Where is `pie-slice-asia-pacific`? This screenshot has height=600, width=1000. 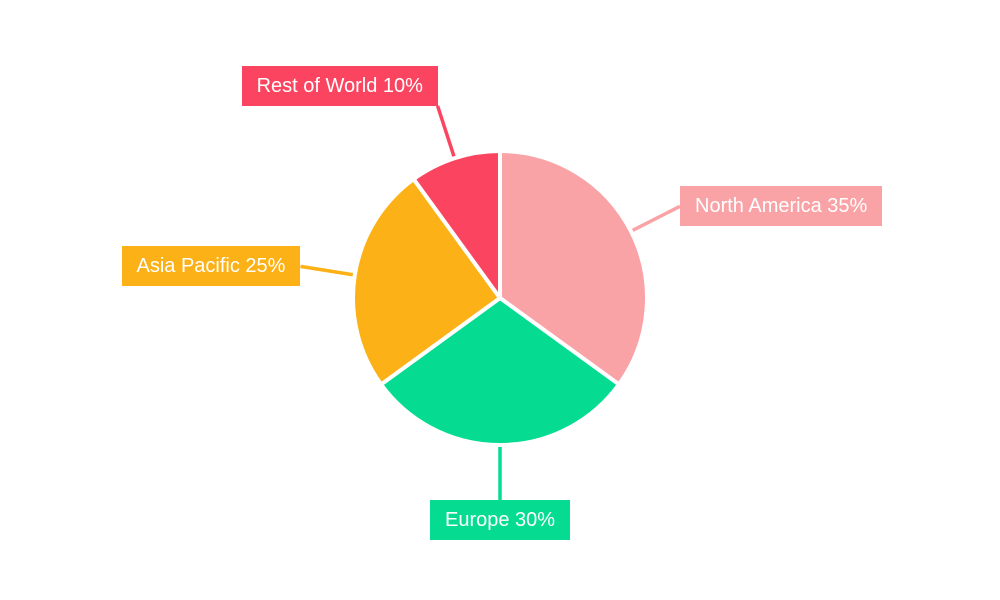
pie-slice-asia-pacific is located at coordinates (426, 282).